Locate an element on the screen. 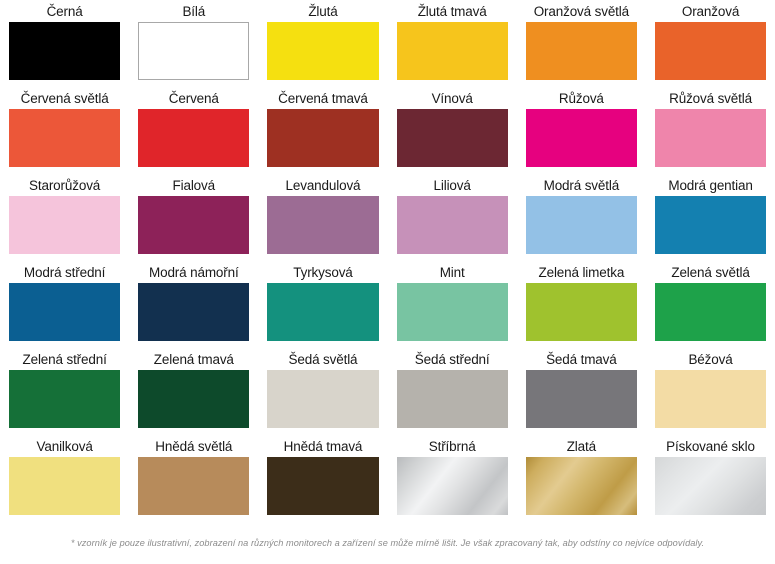  swatch-cell: Tyrkysová is located at coordinates (322, 304).